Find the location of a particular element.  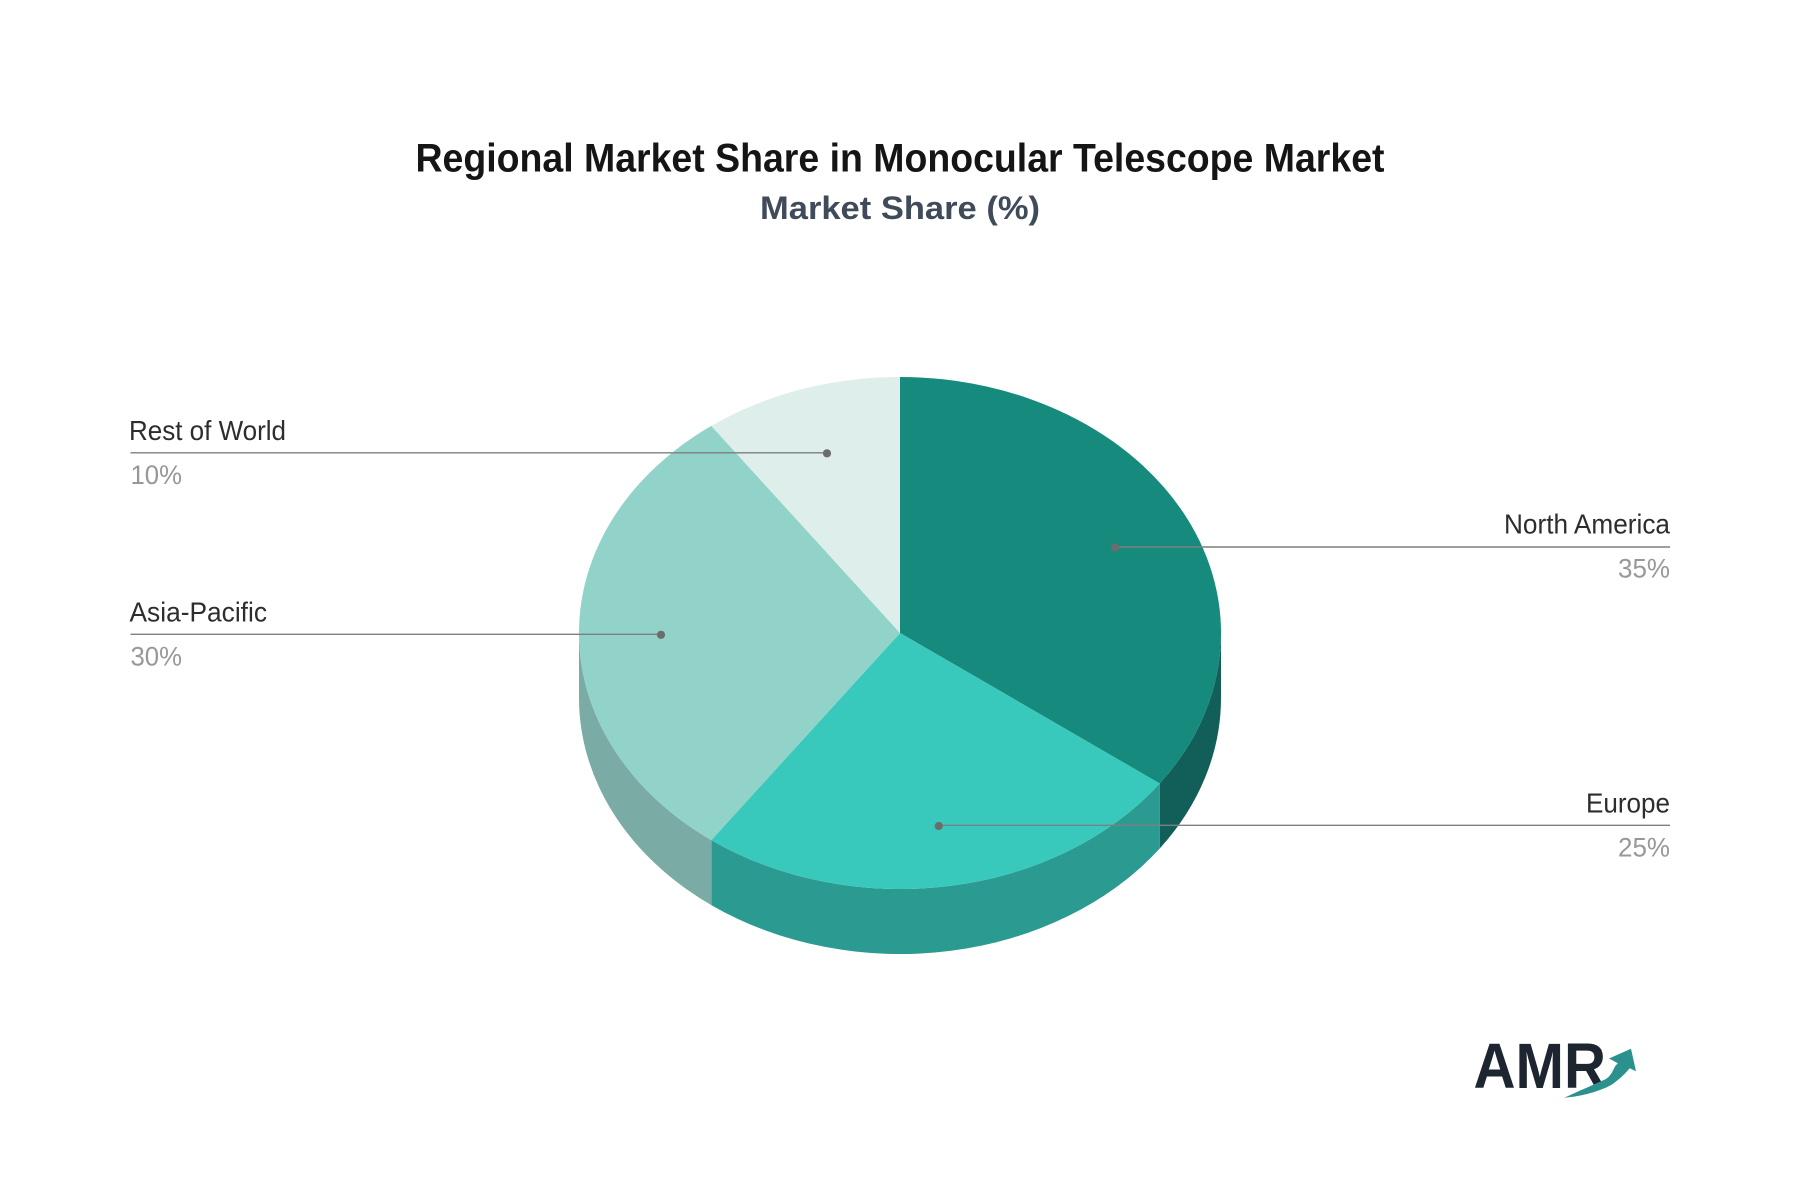

svg-text: North America is located at coordinates (1587, 524).